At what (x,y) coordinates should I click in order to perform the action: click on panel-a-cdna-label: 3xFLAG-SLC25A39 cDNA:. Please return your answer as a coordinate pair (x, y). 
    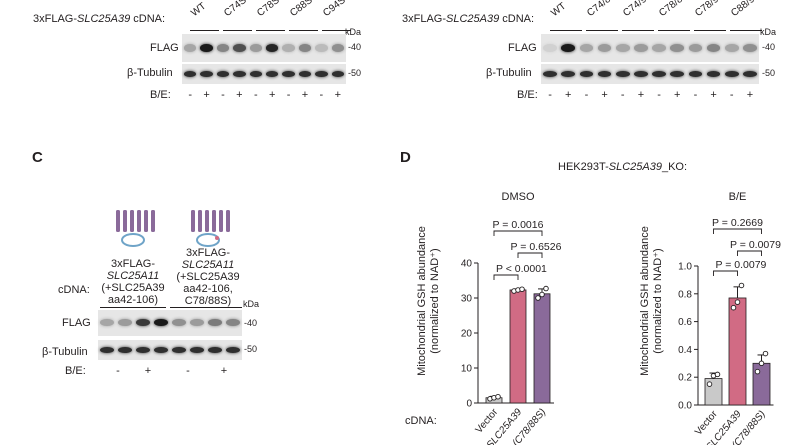
    Looking at the image, I should click on (99, 19).